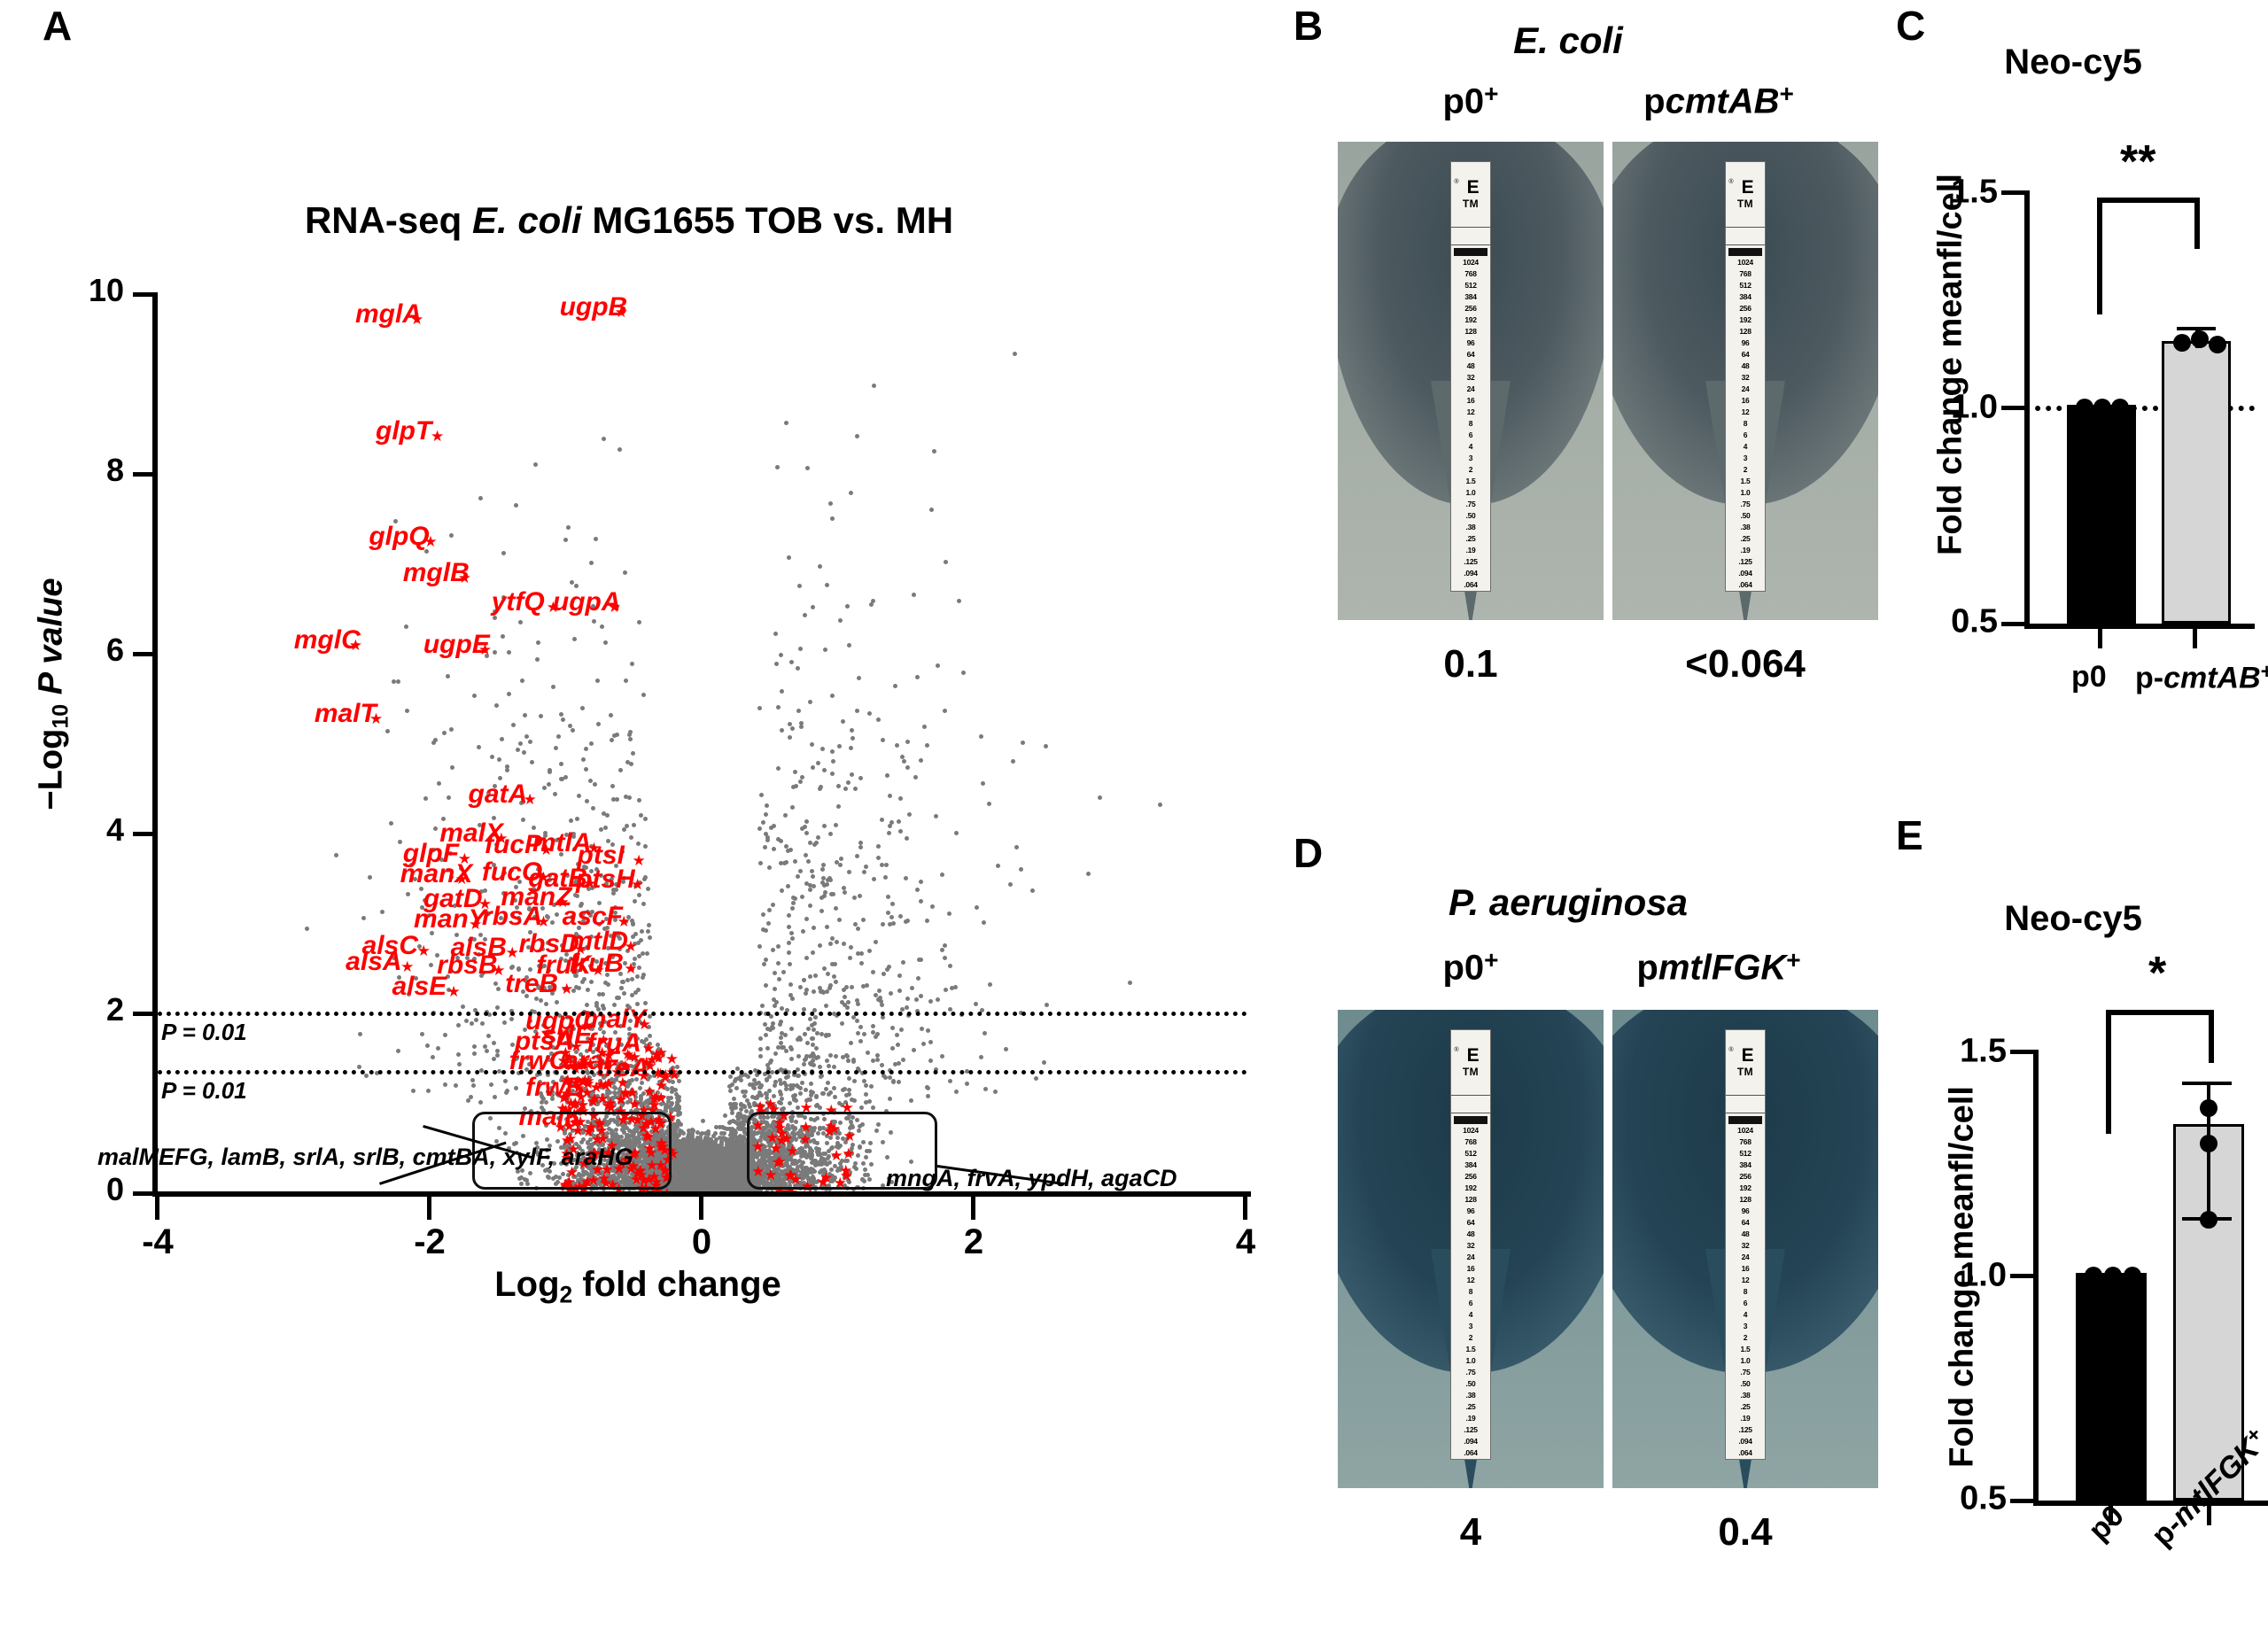 The image size is (2268, 1652). What do you see at coordinates (155, 745) in the screenshot?
I see `y-axis-line` at bounding box center [155, 745].